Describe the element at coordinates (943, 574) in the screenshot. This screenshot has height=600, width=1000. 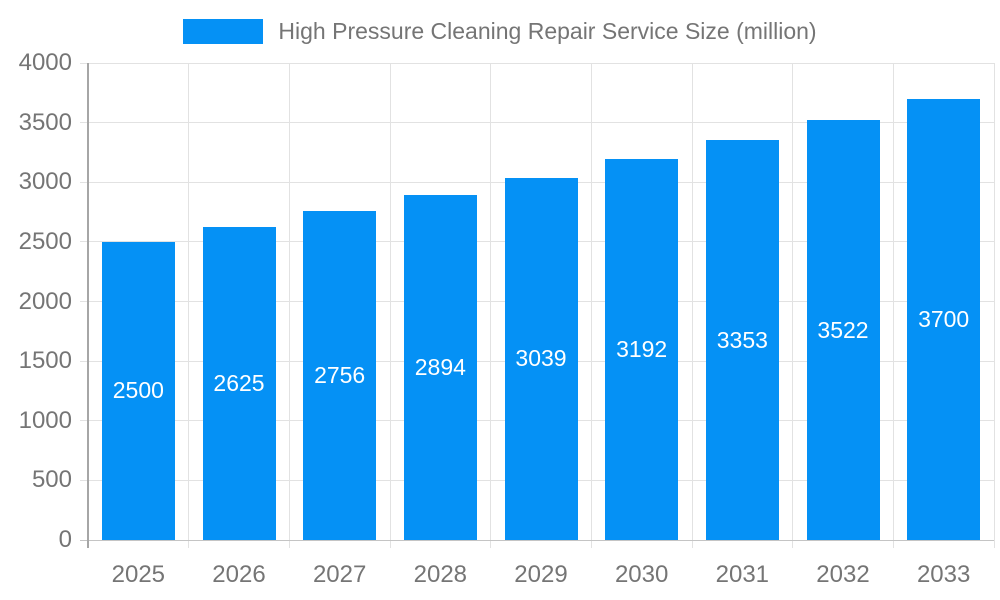
I see `x-axis-tick-label: 2033` at that location.